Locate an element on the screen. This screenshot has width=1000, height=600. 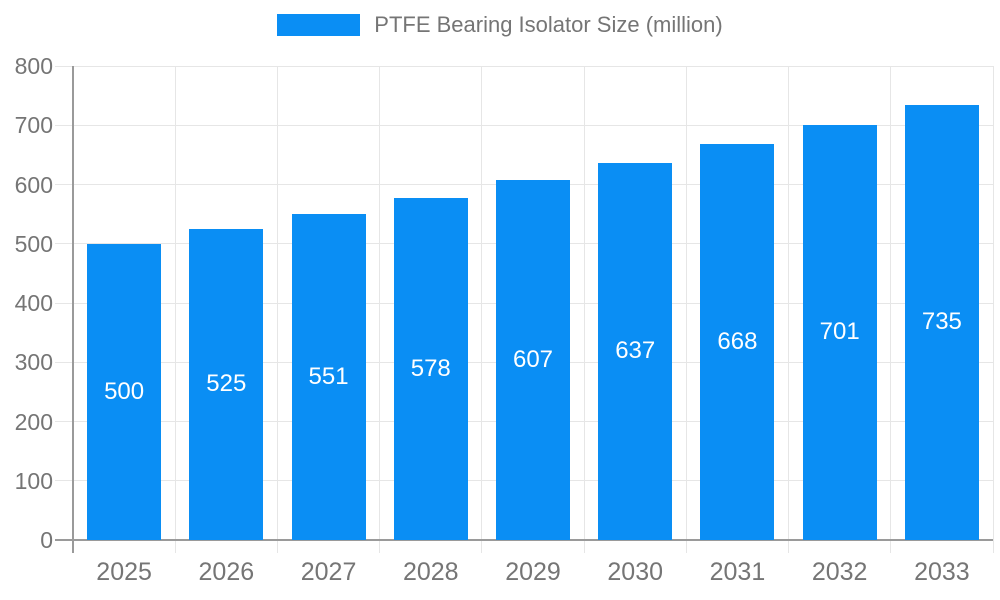
x-axis-tick-label: 2027 is located at coordinates (328, 572).